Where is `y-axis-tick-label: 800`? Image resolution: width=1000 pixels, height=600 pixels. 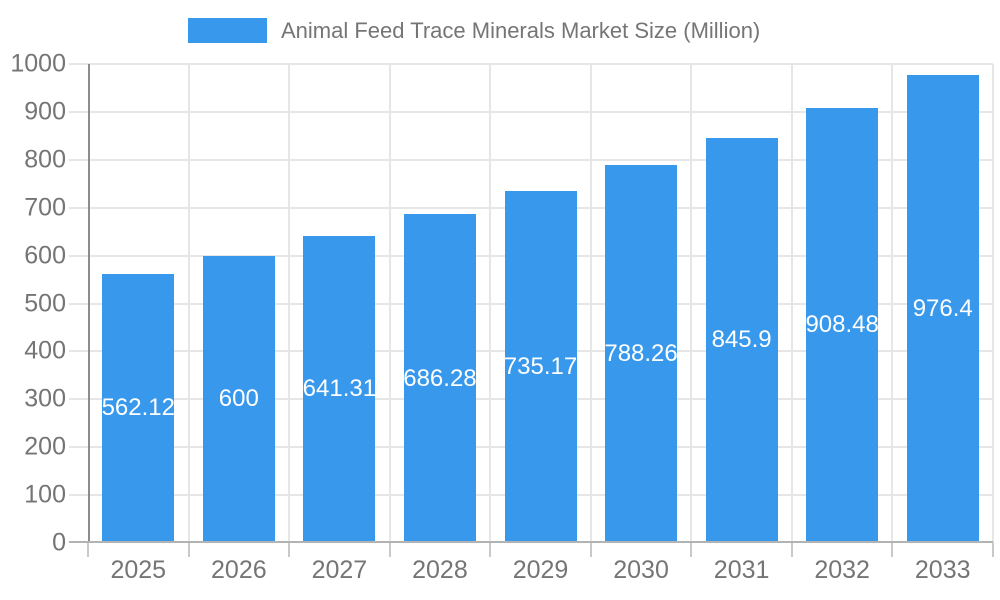 y-axis-tick-label: 800 is located at coordinates (45, 159).